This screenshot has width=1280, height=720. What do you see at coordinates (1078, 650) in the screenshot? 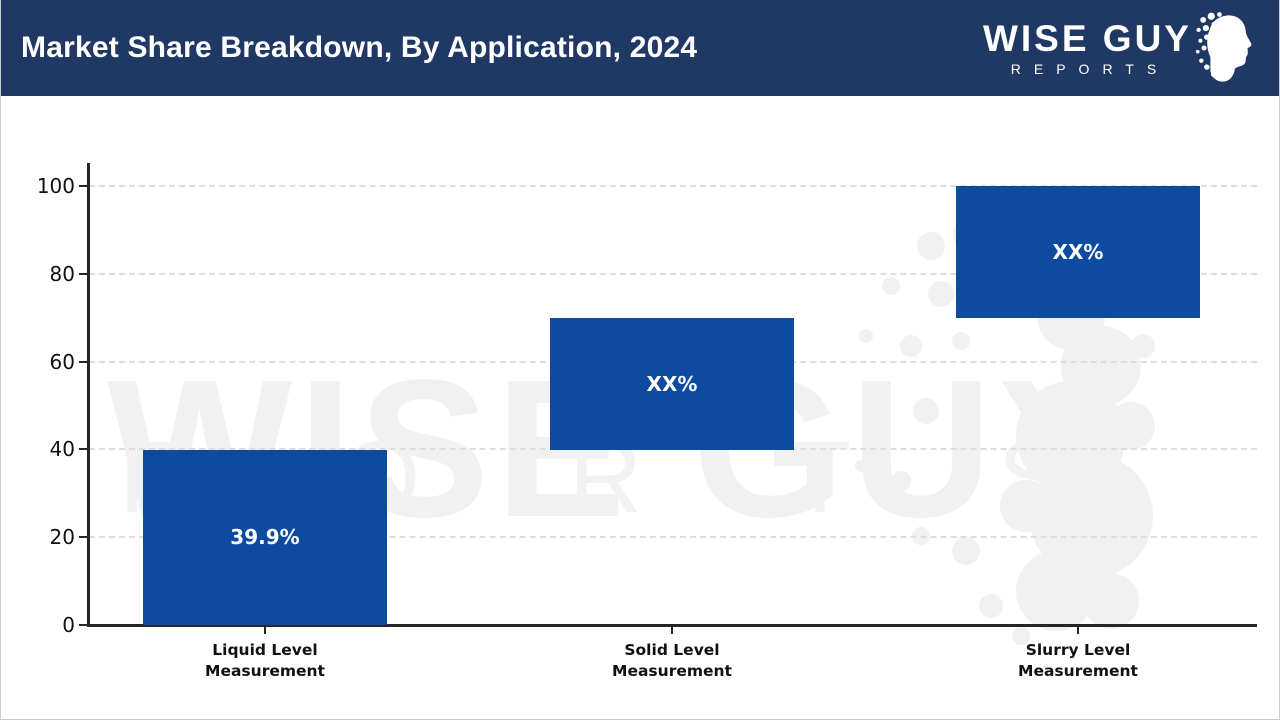
I see `x-axis-category-line: Slurry Level` at bounding box center [1078, 650].